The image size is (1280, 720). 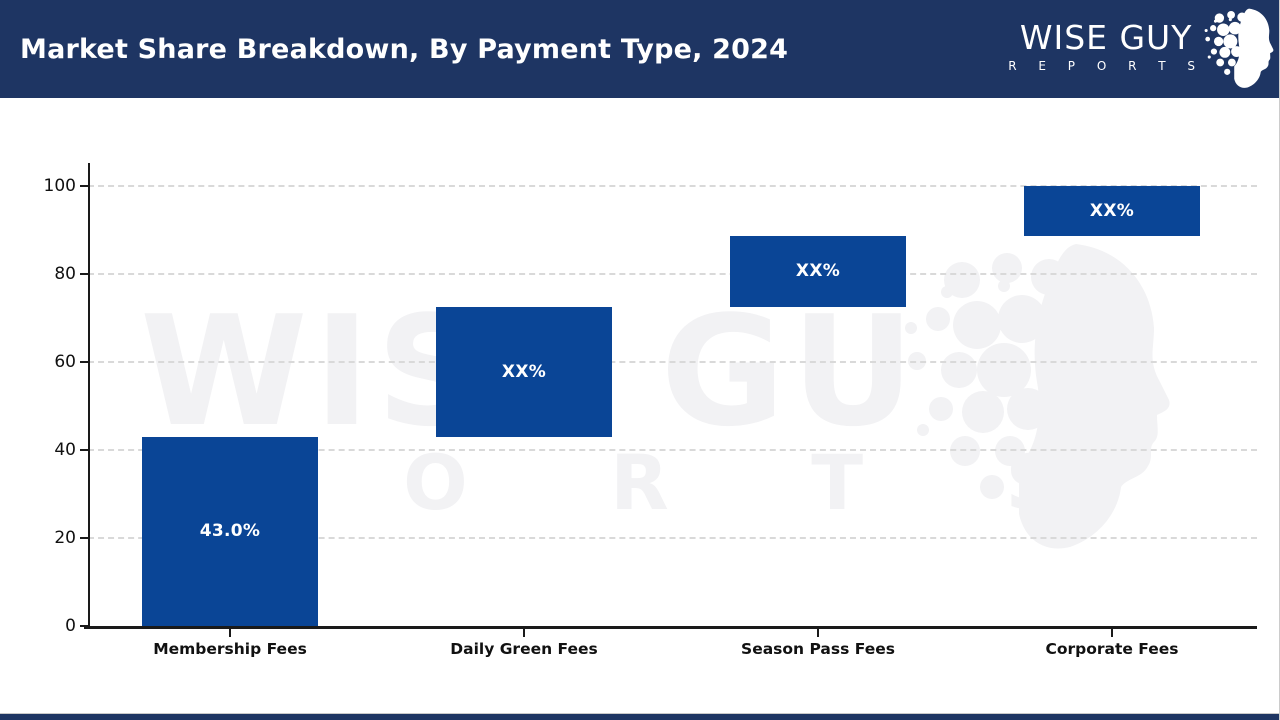 I want to click on bar-value-label-2: XX%, so click(x=524, y=371).